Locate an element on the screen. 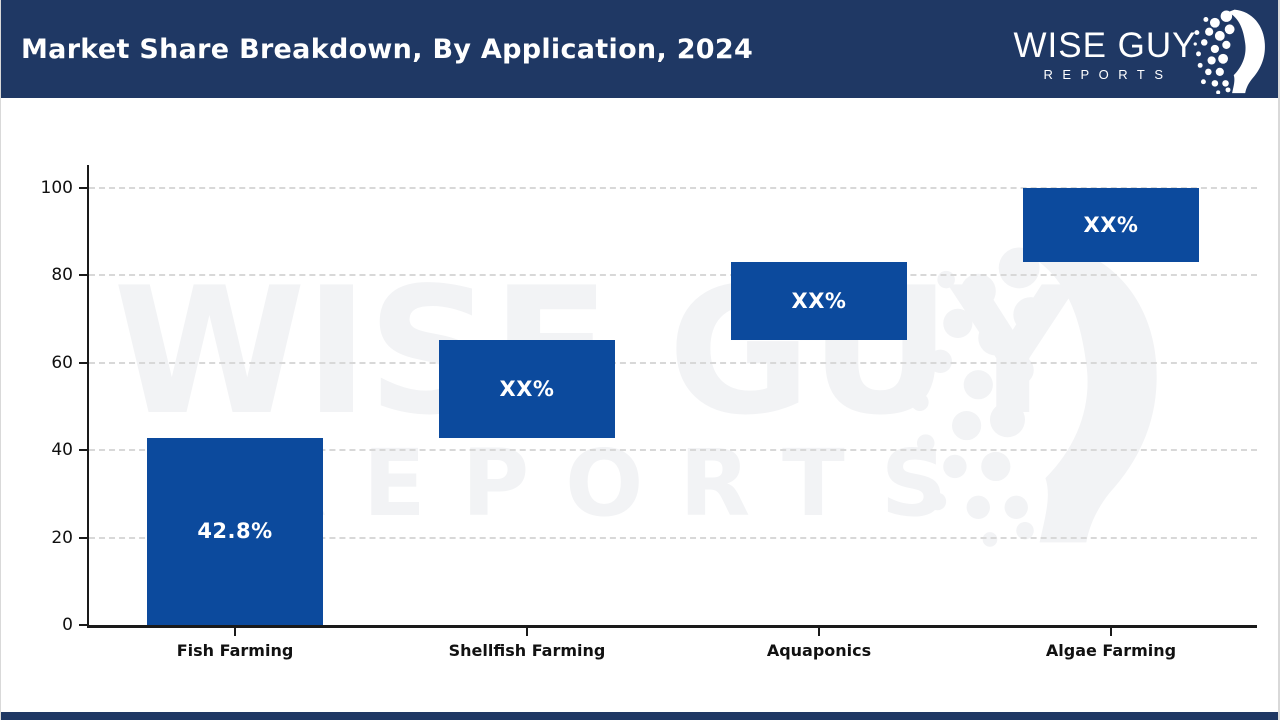  y-tick-label: 100 is located at coordinates (56, 187).